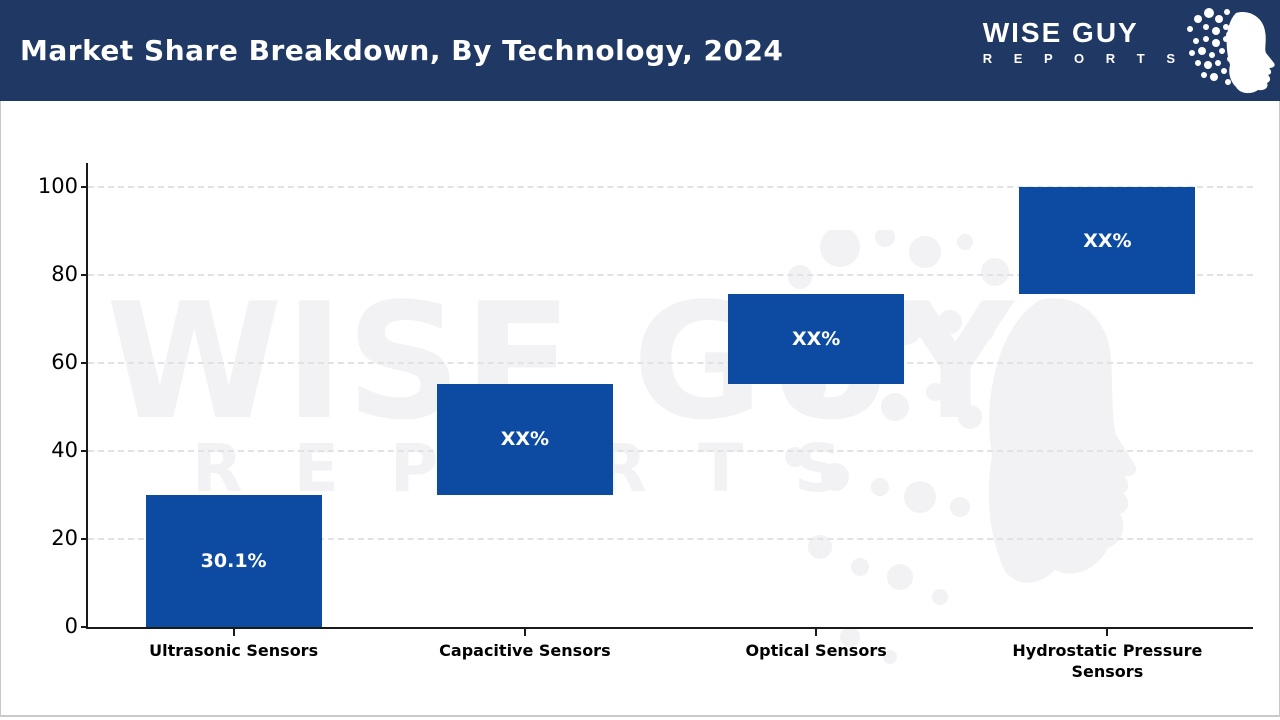  Describe the element at coordinates (816, 650) in the screenshot. I see `x-category-label: Optical Sensors` at that location.